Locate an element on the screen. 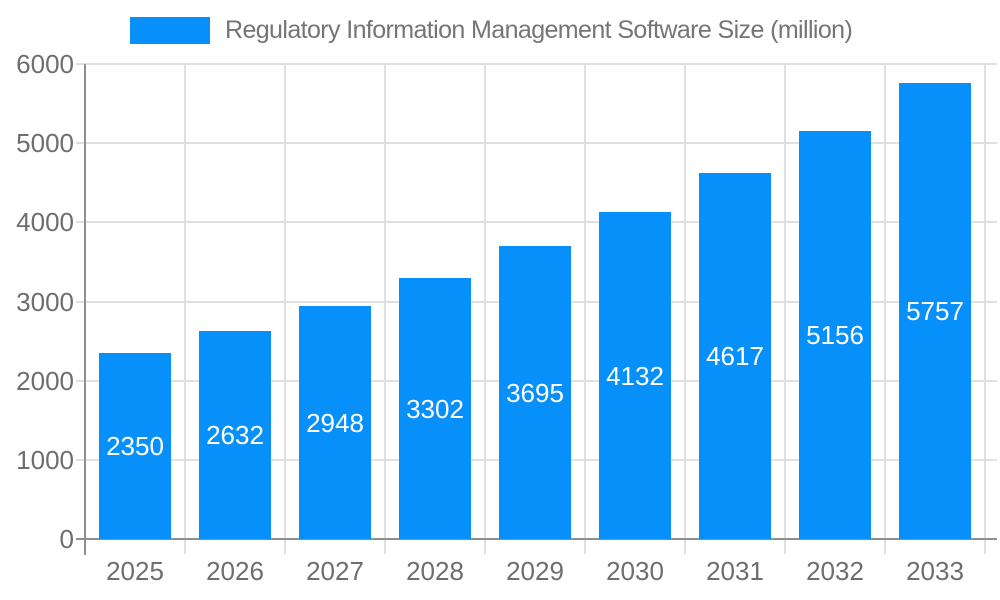 The height and width of the screenshot is (600, 1000). y-axis-tick-label: 3000 is located at coordinates (45, 302).